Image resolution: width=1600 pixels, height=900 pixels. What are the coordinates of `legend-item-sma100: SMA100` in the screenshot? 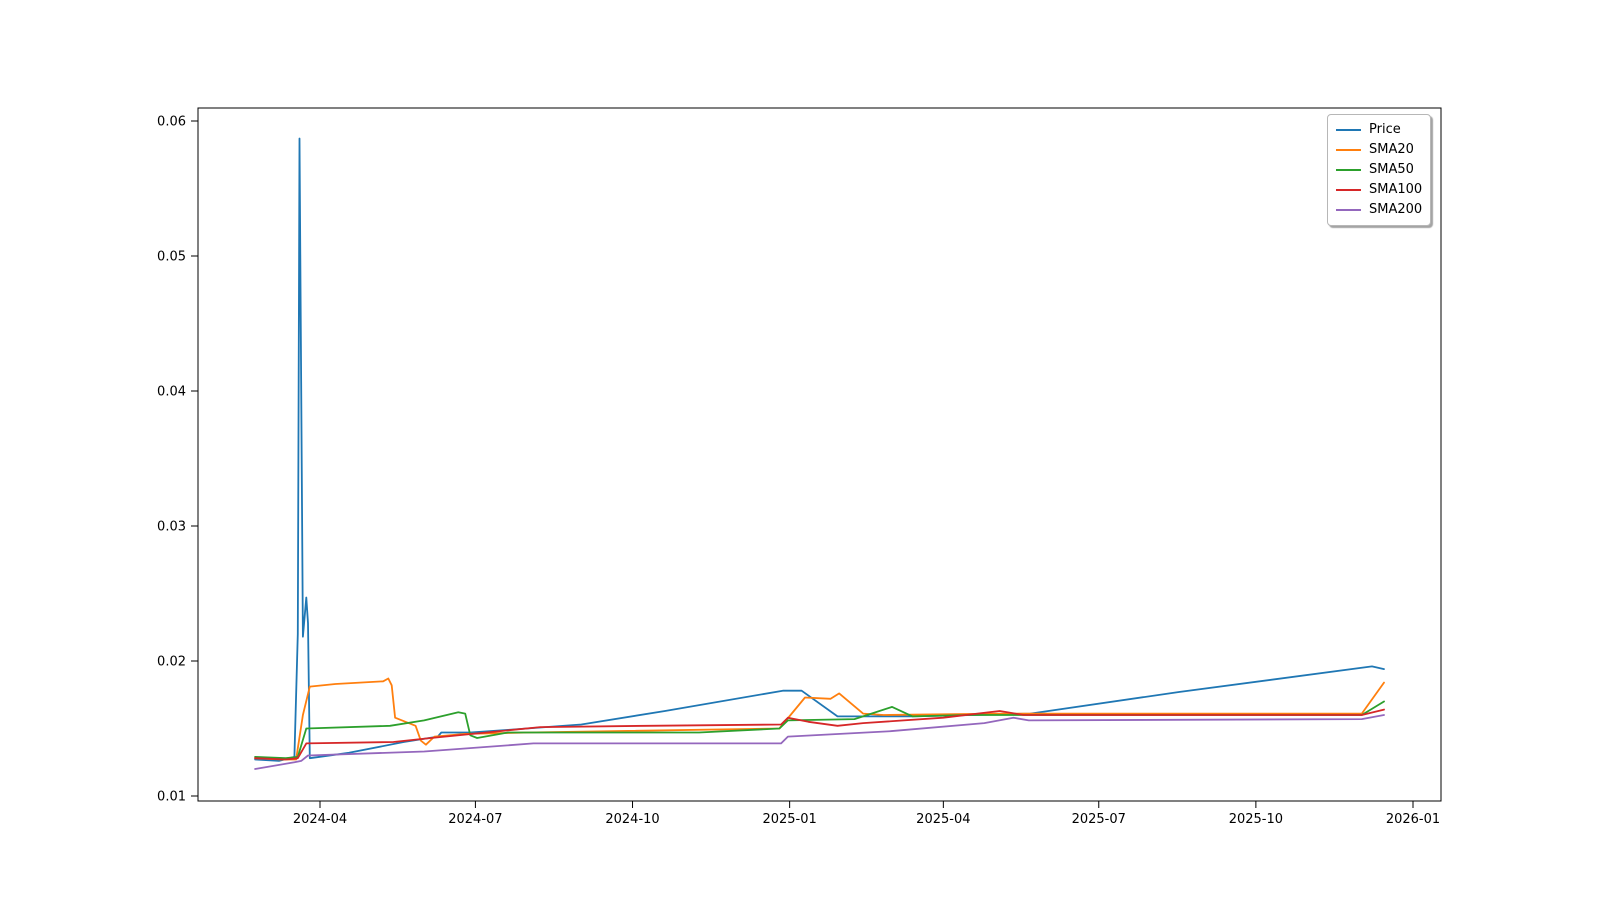 It's located at (1379, 190).